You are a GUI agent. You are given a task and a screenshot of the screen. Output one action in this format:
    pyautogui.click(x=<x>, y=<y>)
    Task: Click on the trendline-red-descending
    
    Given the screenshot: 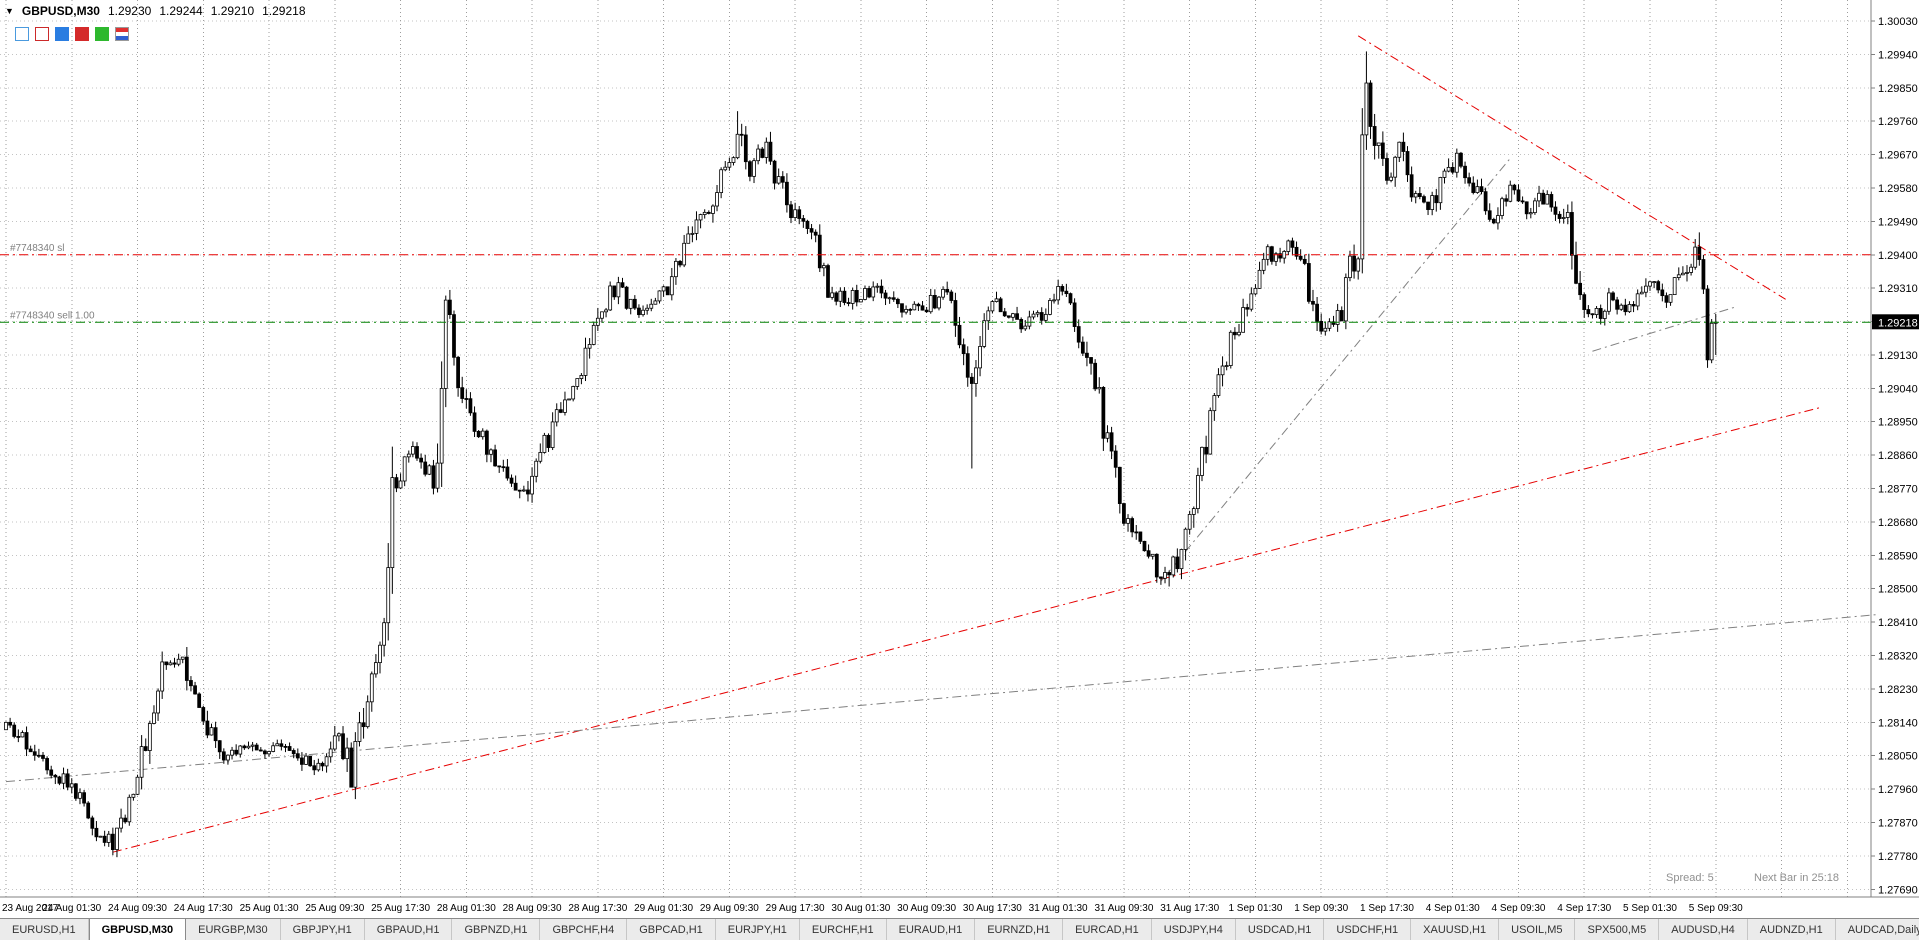 What is the action you would take?
    pyautogui.click(x=1571, y=167)
    